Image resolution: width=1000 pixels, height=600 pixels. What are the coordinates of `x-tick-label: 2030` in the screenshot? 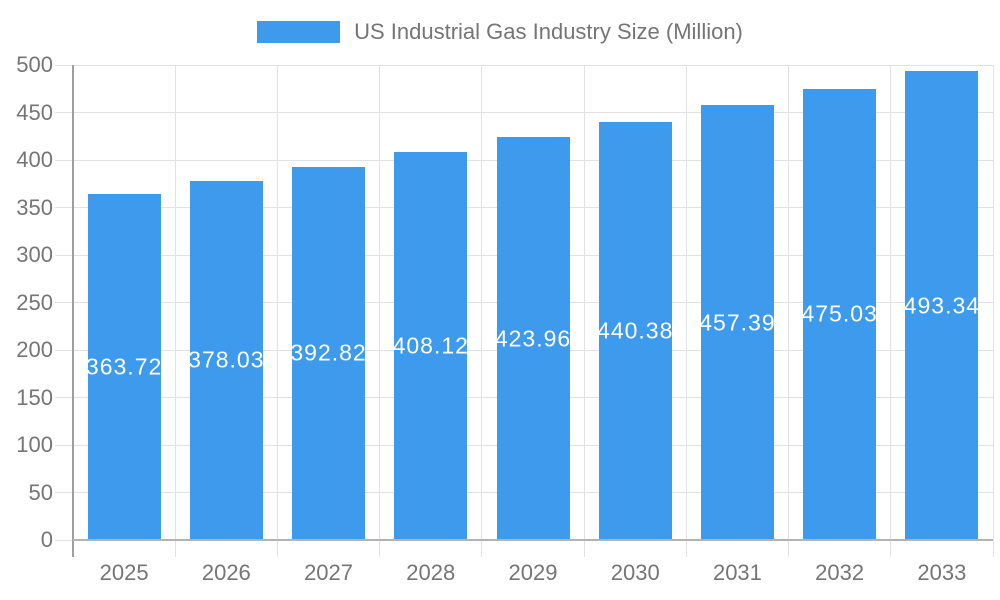 It's located at (635, 572).